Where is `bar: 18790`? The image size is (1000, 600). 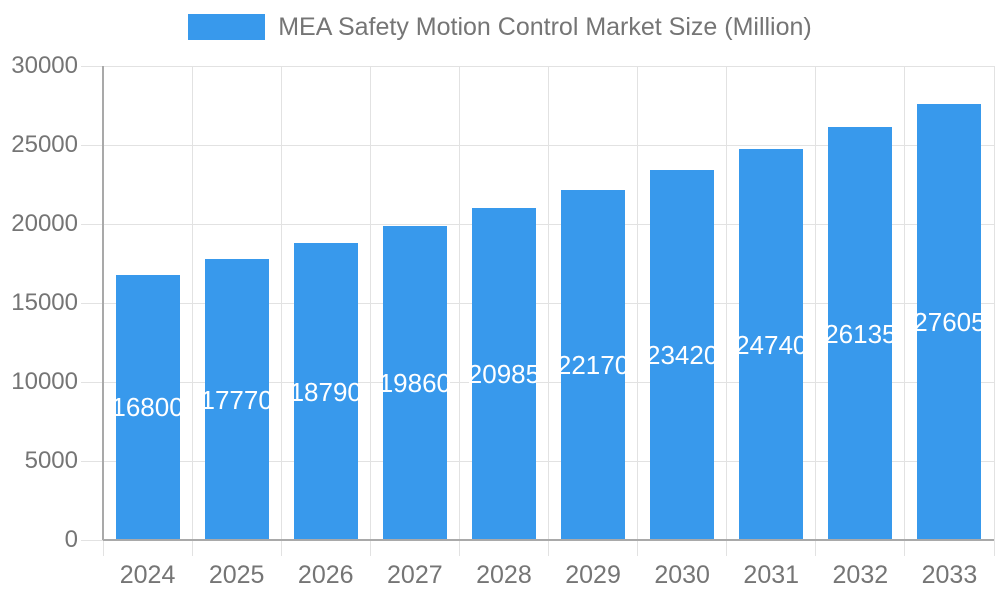 bar: 18790 is located at coordinates (326, 391).